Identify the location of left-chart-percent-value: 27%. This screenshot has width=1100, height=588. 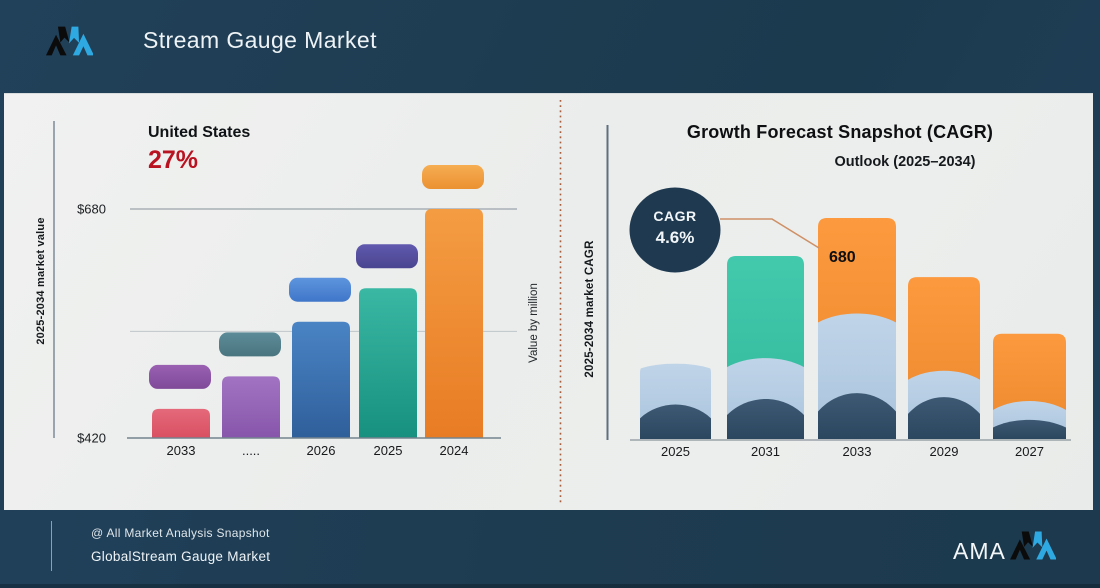
(173, 160).